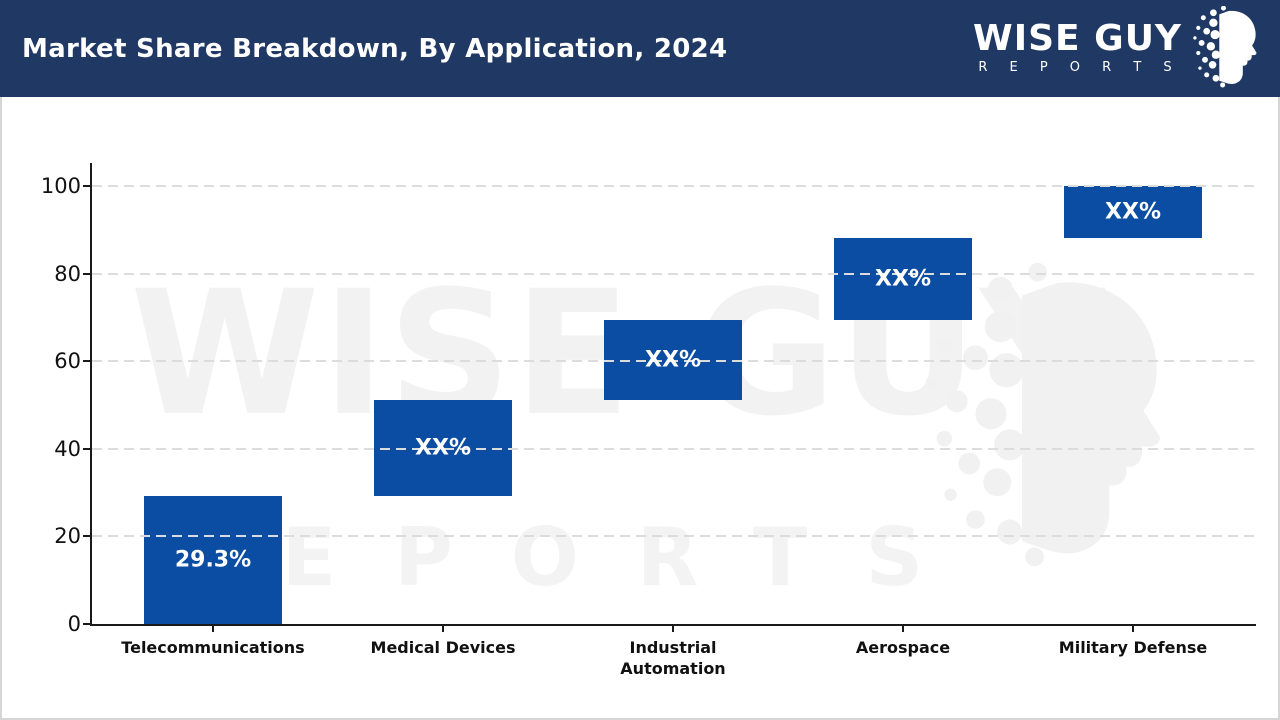 The width and height of the screenshot is (1280, 720). What do you see at coordinates (213, 647) in the screenshot?
I see `x-category-label: Telecommunications` at bounding box center [213, 647].